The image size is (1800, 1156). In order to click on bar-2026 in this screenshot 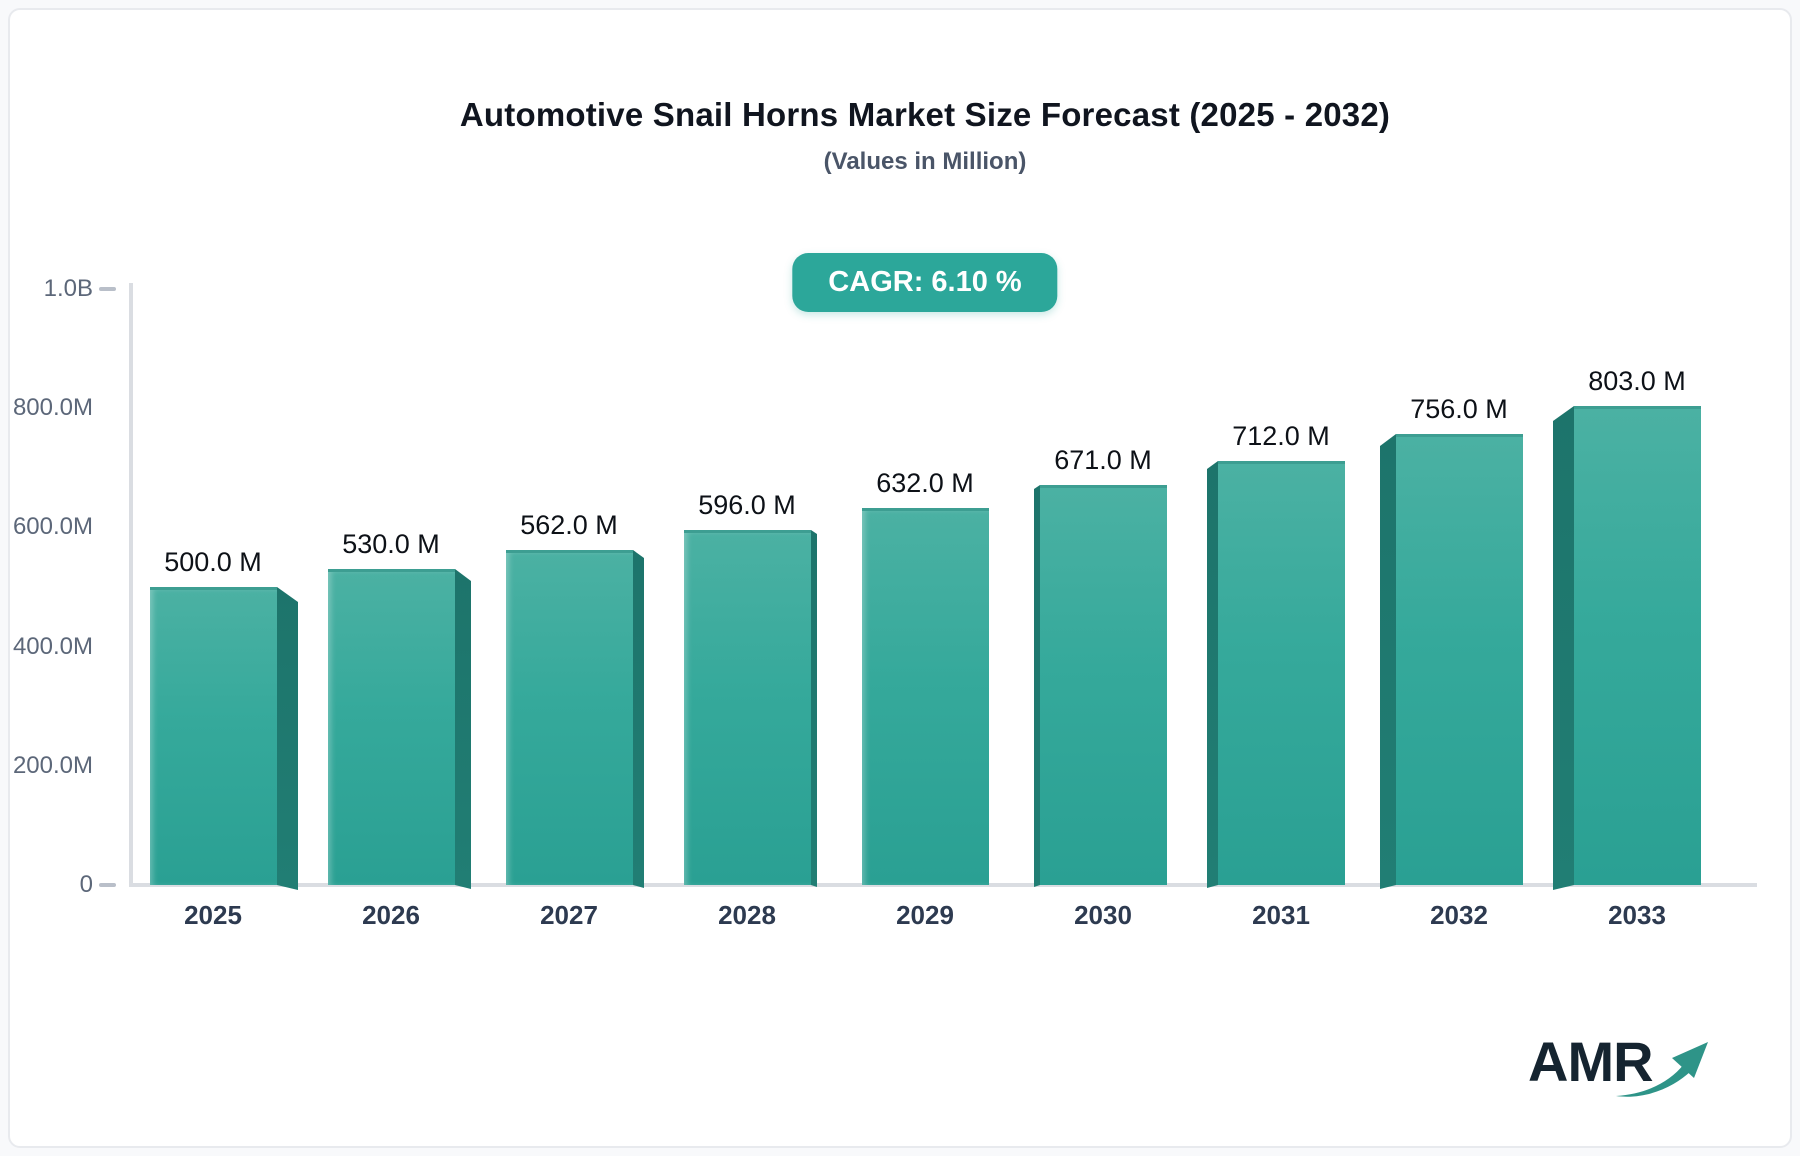, I will do `click(391, 727)`.